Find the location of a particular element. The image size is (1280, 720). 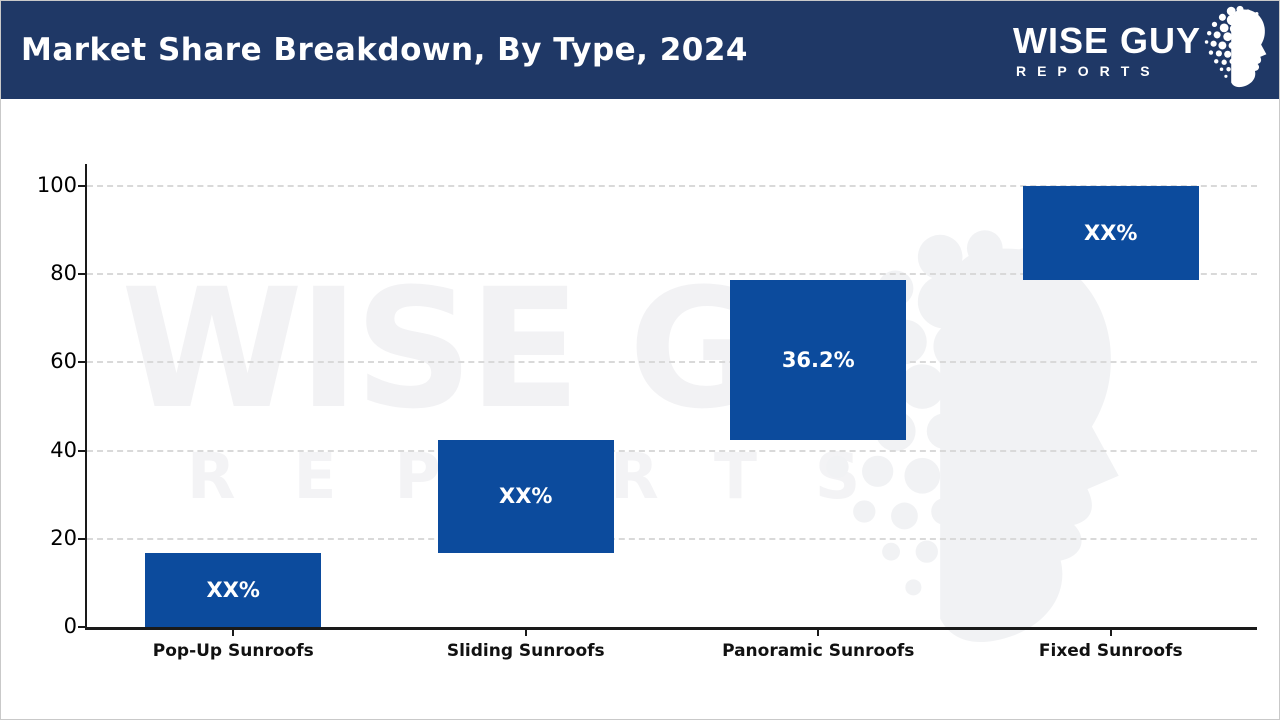

wise-guy-head-icon is located at coordinates (1235, 46).